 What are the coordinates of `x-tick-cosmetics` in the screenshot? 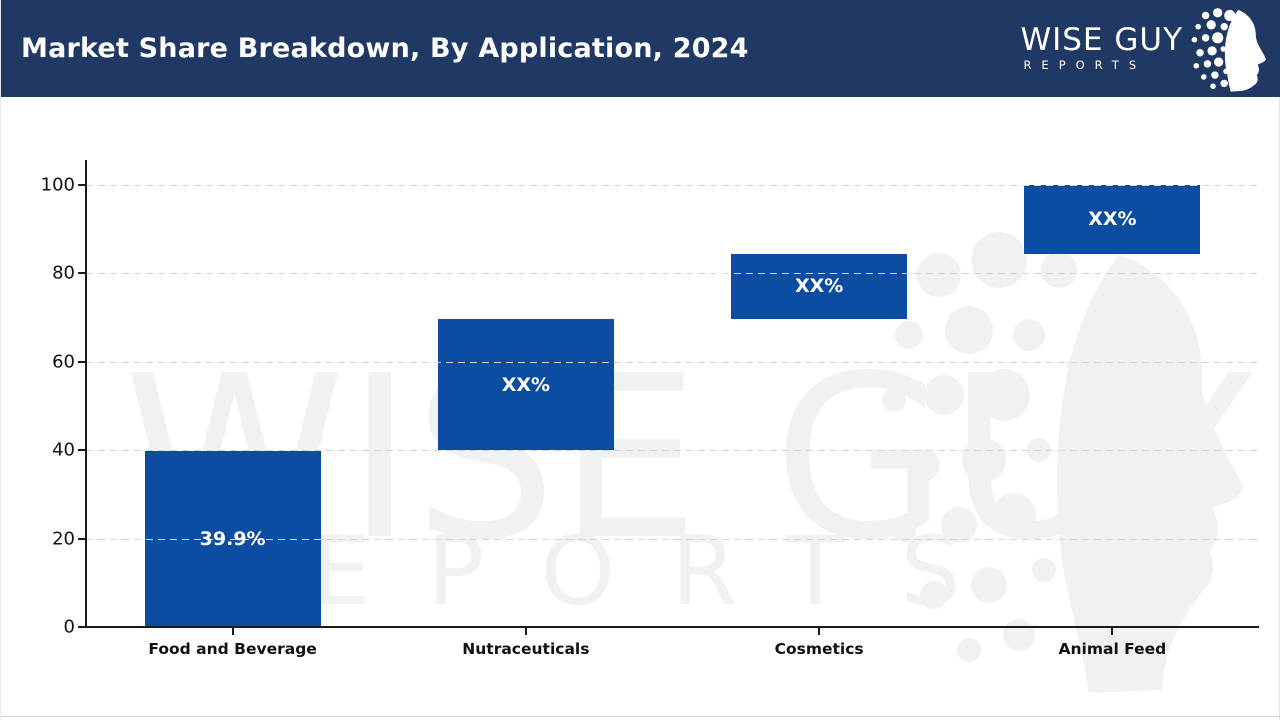 It's located at (819, 631).